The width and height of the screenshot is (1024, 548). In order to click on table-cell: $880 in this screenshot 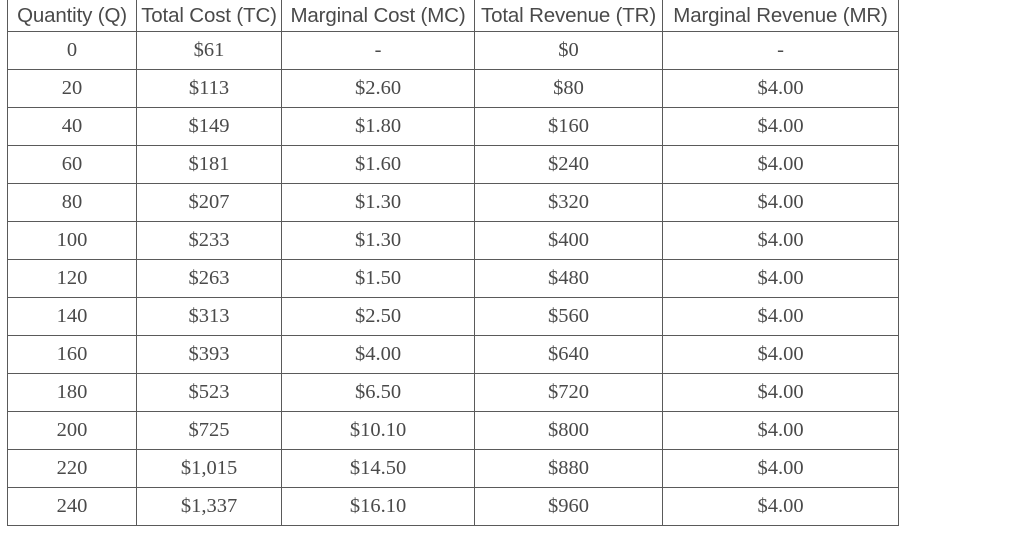, I will do `click(568, 468)`.